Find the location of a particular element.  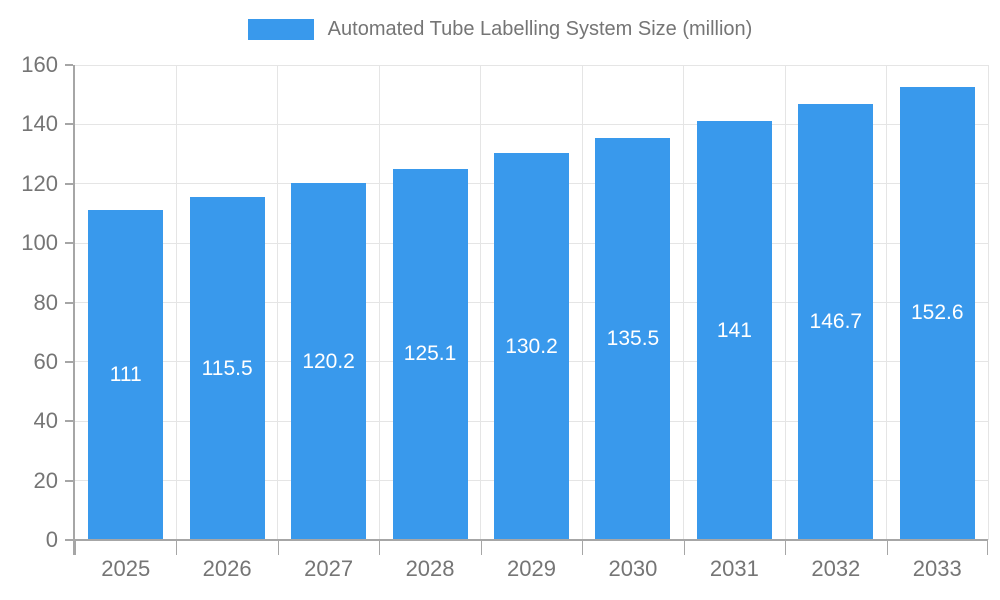

bar-value-label: 111 is located at coordinates (125, 375).